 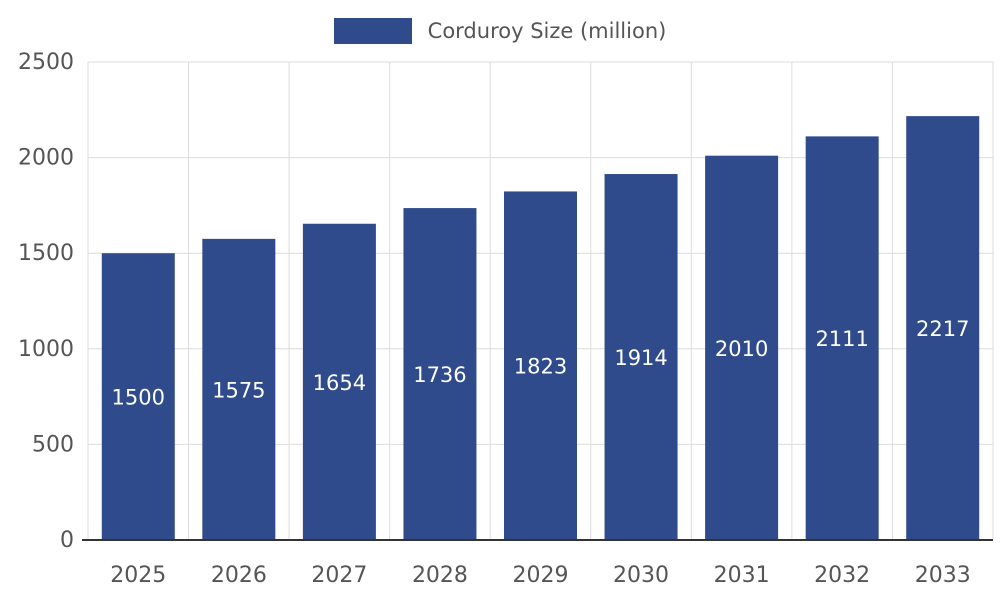 What do you see at coordinates (46, 158) in the screenshot?
I see `y-tick-label: 2000` at bounding box center [46, 158].